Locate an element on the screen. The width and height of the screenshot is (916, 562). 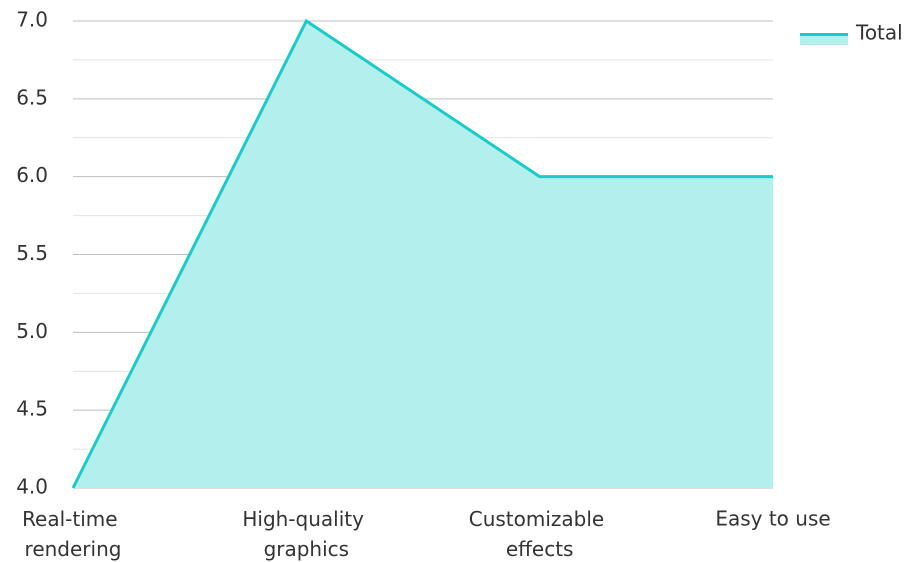
y-tick-label: 6.0 is located at coordinates (32, 175).